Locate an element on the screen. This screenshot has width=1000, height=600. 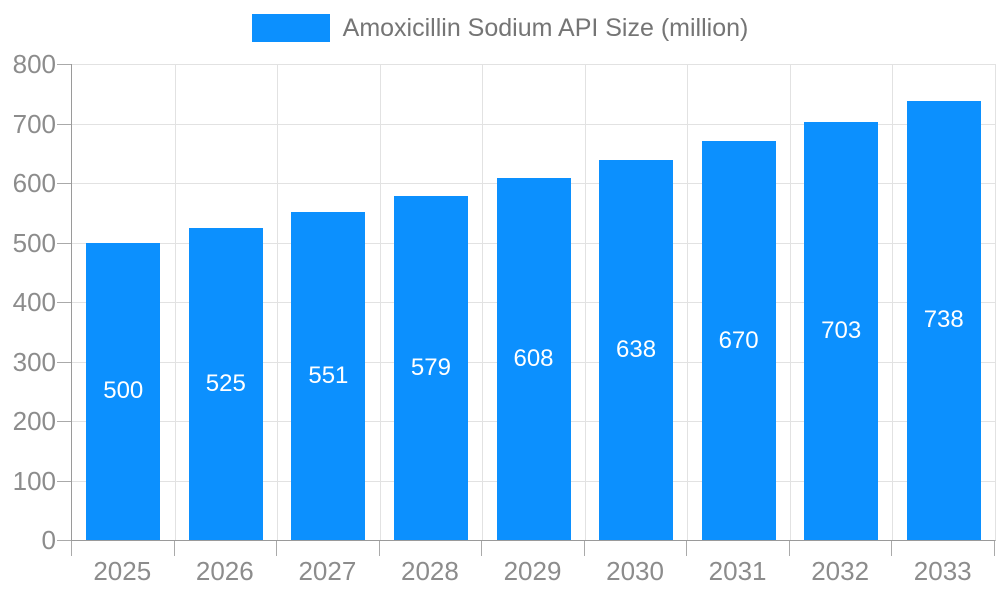
bar: 525 is located at coordinates (225, 383).